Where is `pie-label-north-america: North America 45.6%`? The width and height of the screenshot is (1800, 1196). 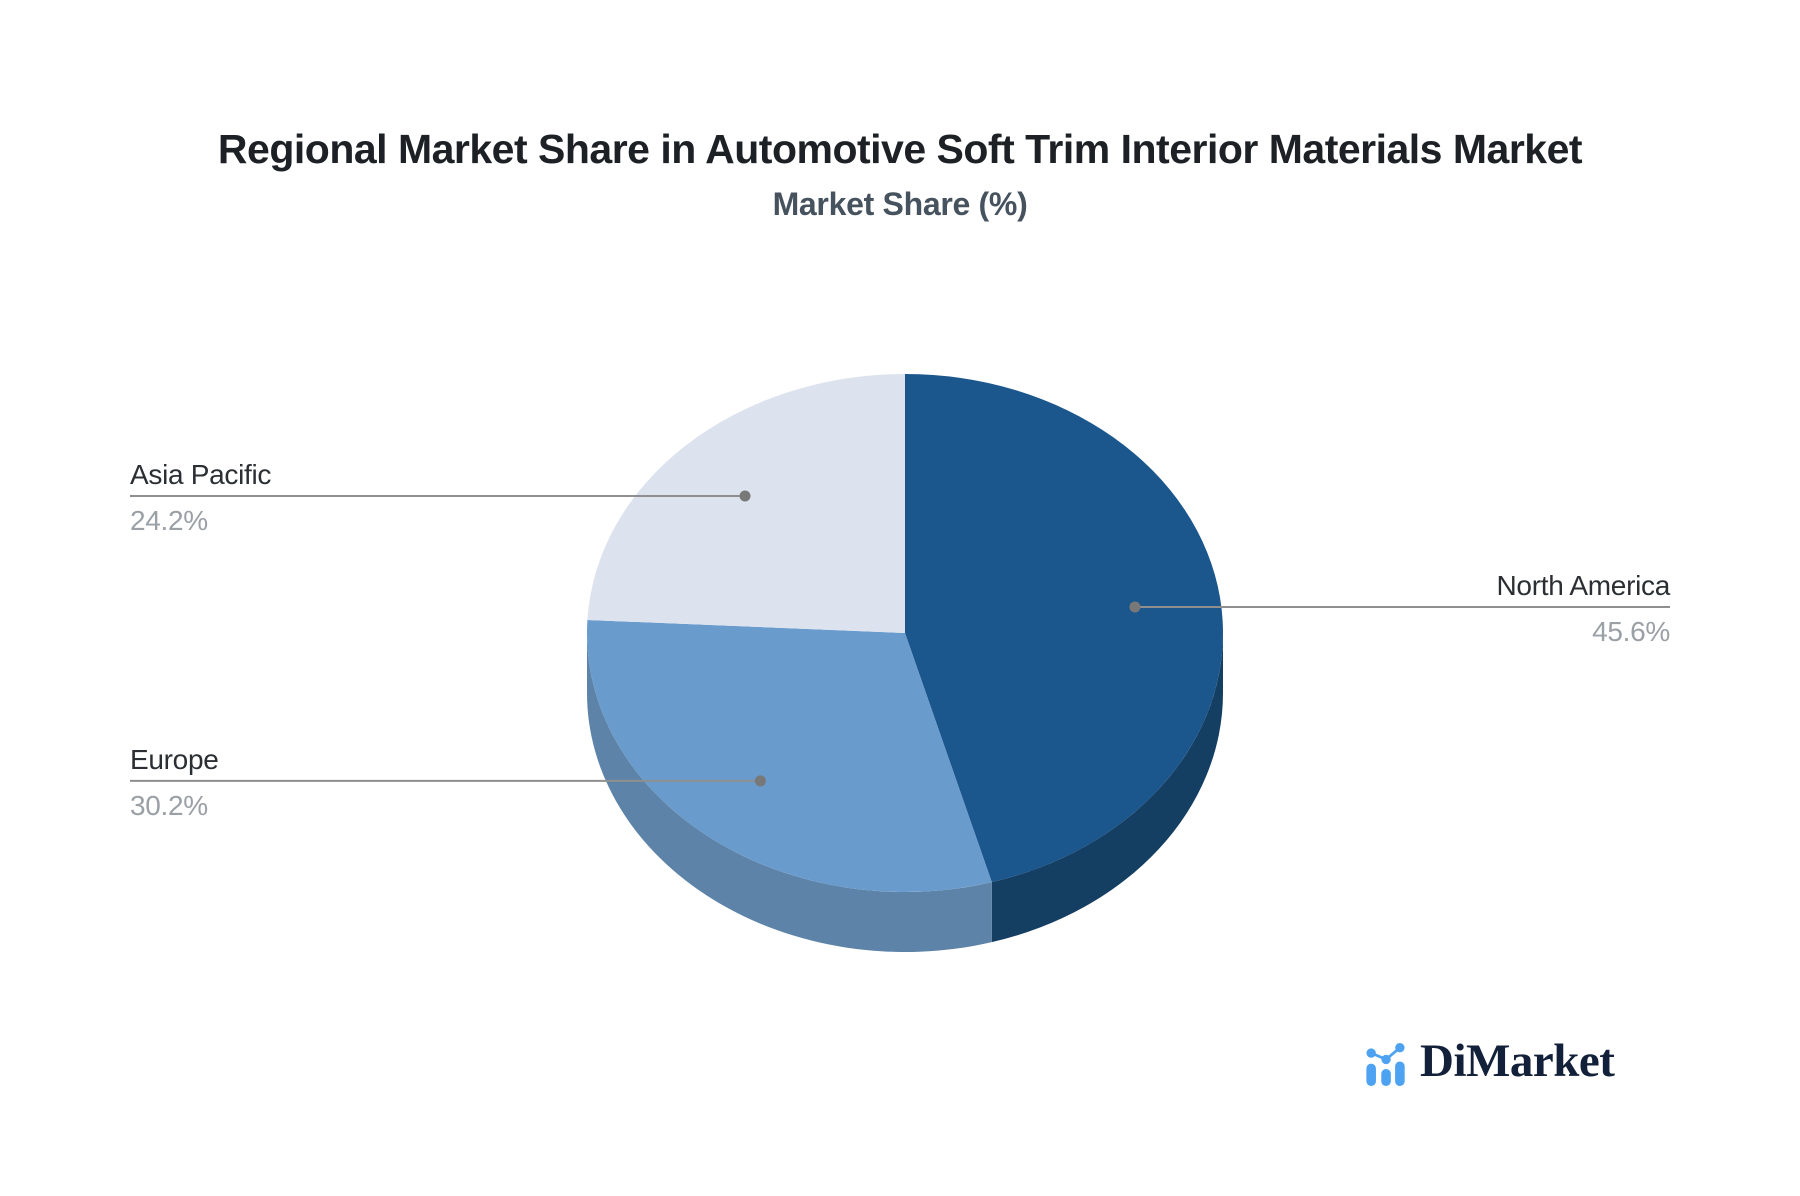
pie-label-north-america: North America 45.6% is located at coordinates (1583, 608).